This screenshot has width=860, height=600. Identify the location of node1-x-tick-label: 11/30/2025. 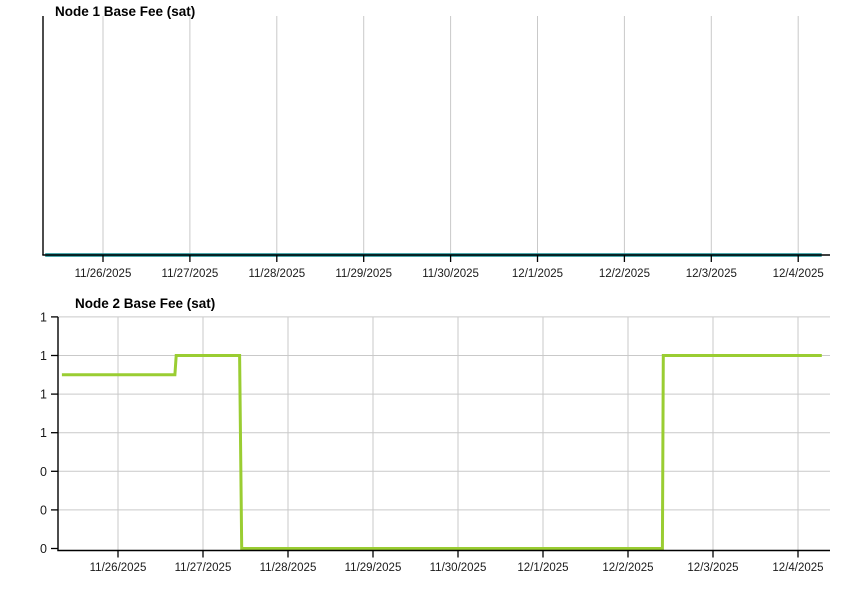
(450, 274).